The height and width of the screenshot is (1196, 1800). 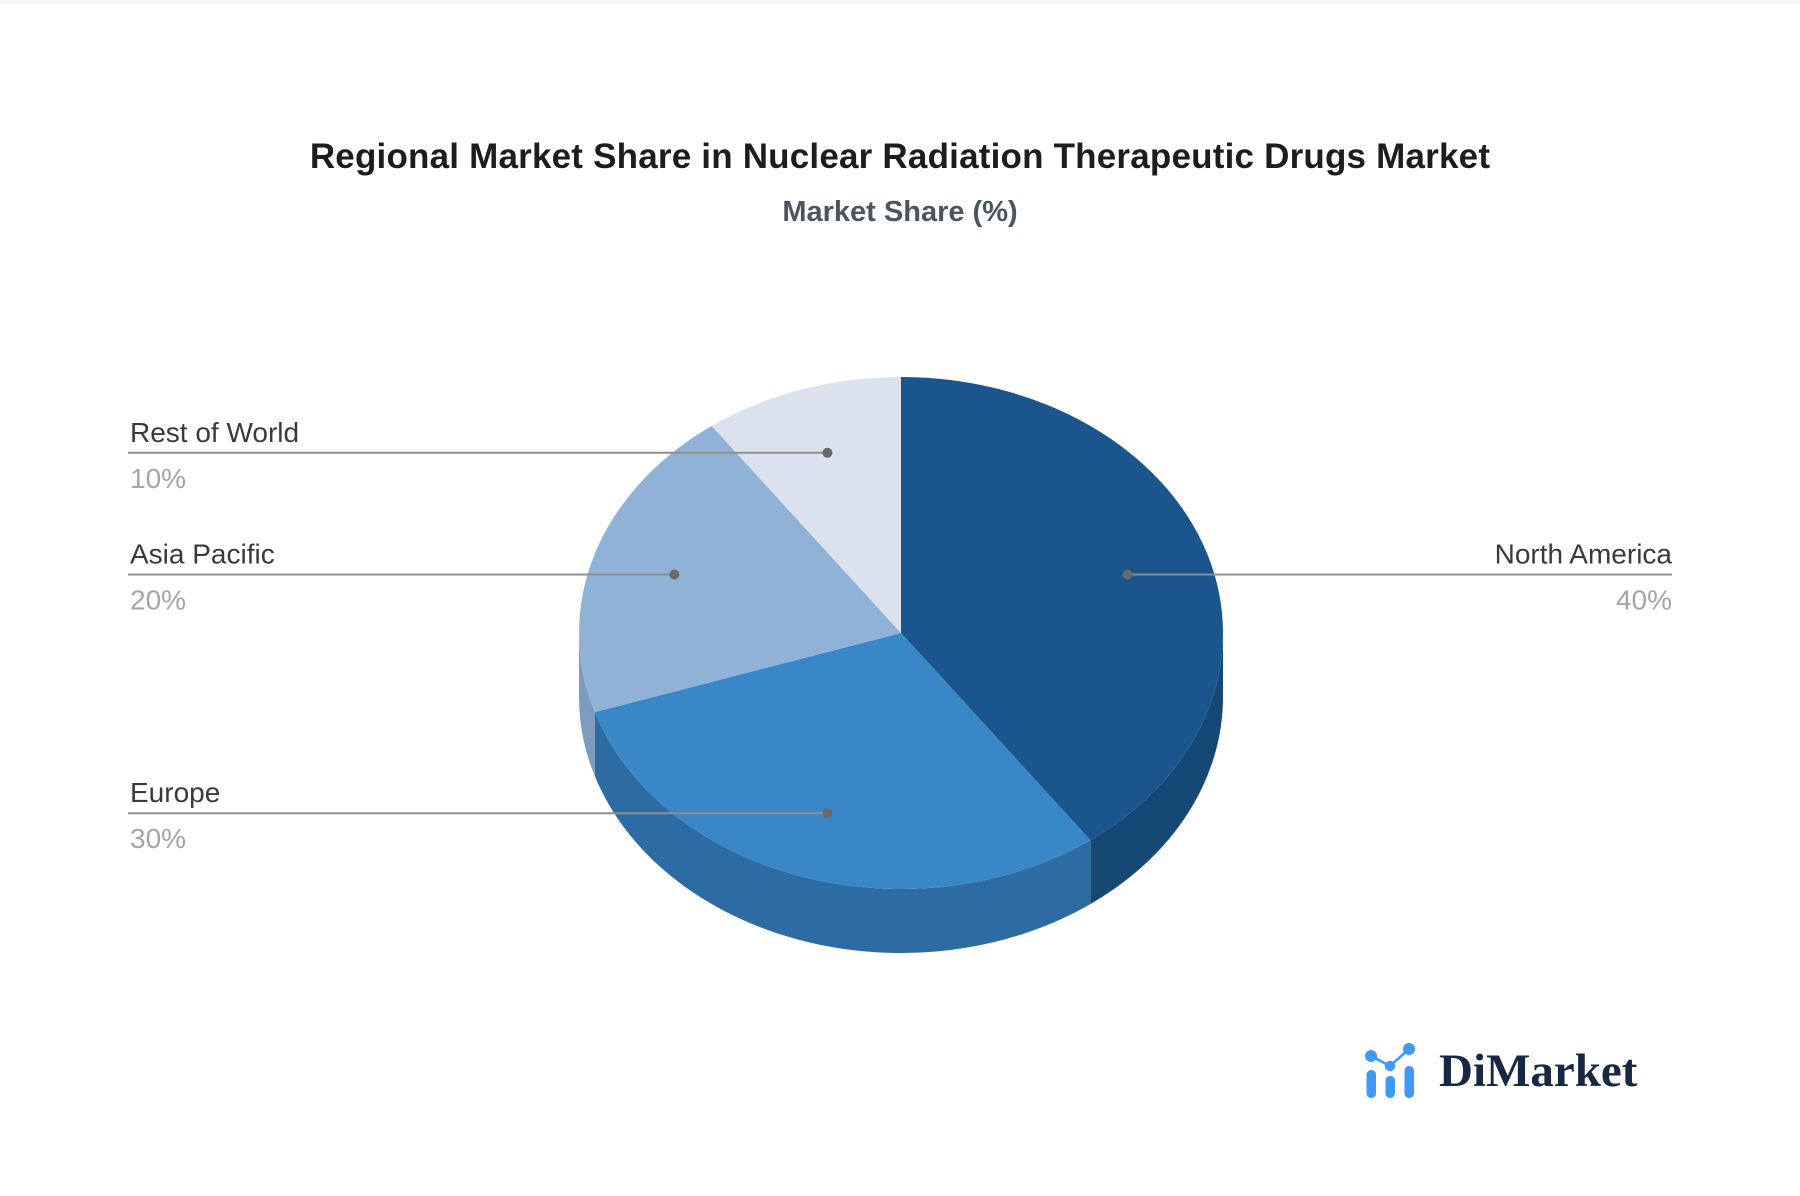 I want to click on slice-label-europe: Europe, so click(x=175, y=792).